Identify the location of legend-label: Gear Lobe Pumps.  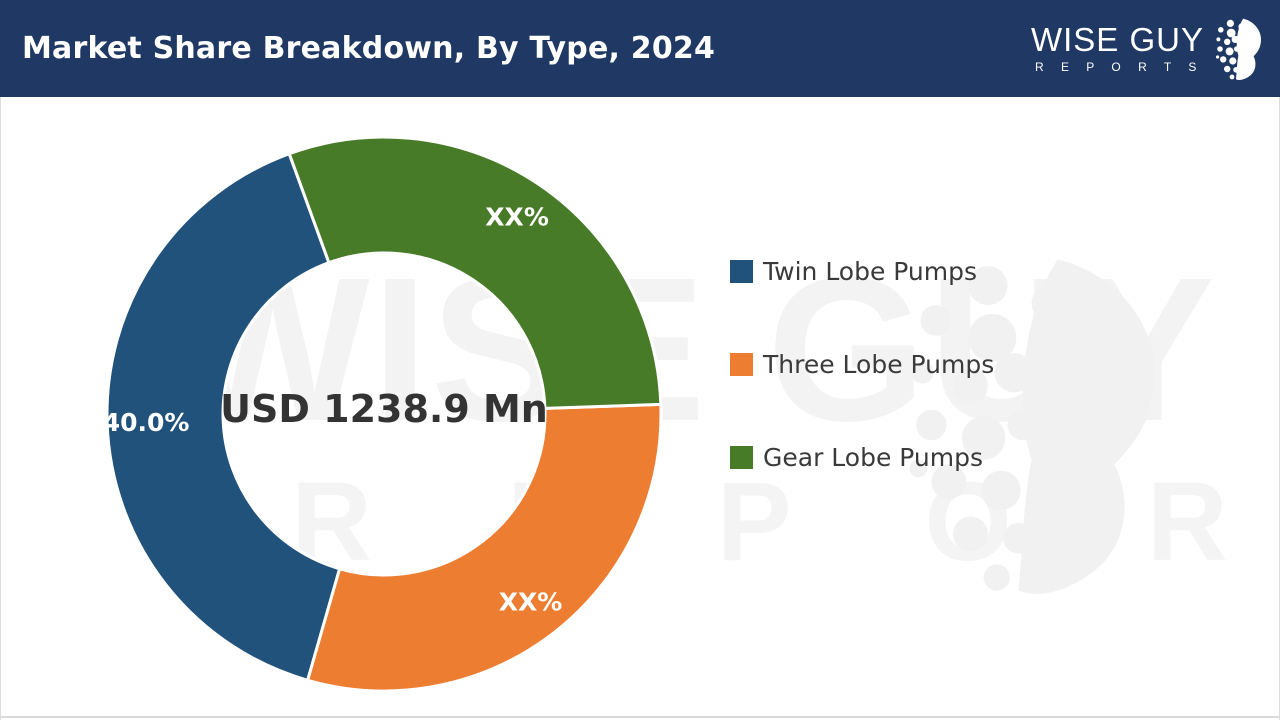
(873, 457).